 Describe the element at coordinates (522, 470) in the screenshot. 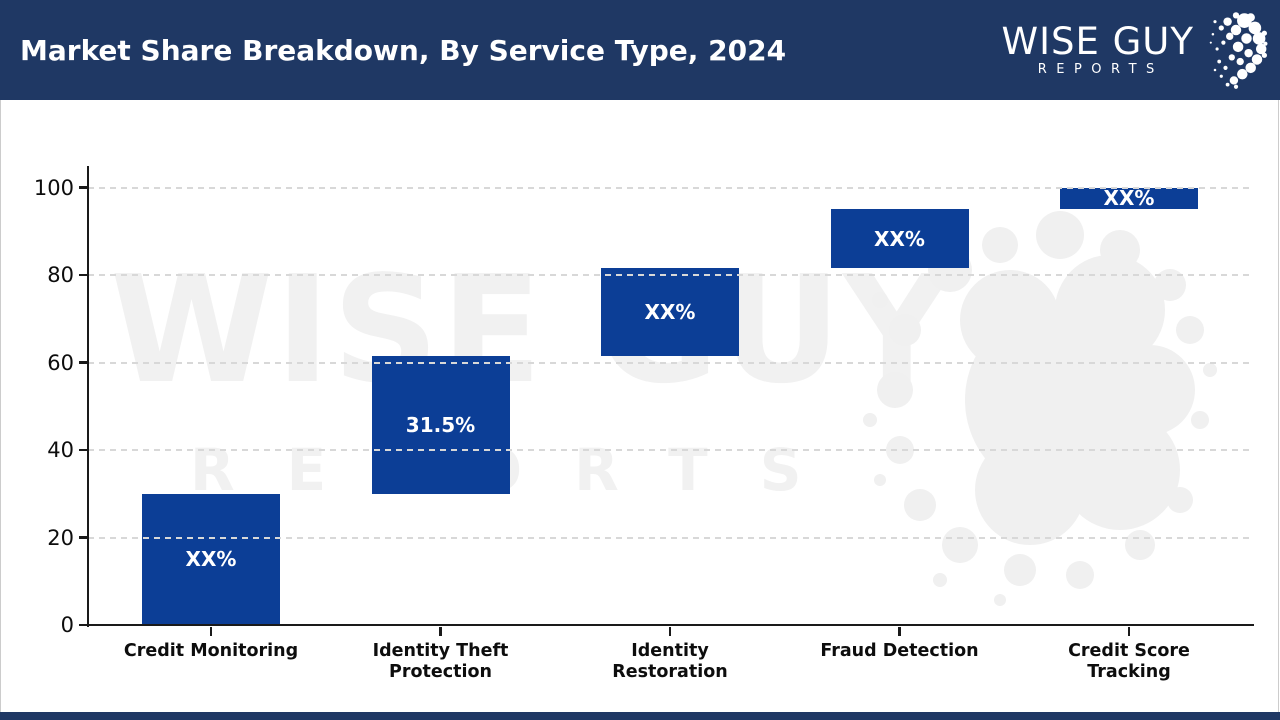

I see `watermark-reports-text: REPORTS` at that location.